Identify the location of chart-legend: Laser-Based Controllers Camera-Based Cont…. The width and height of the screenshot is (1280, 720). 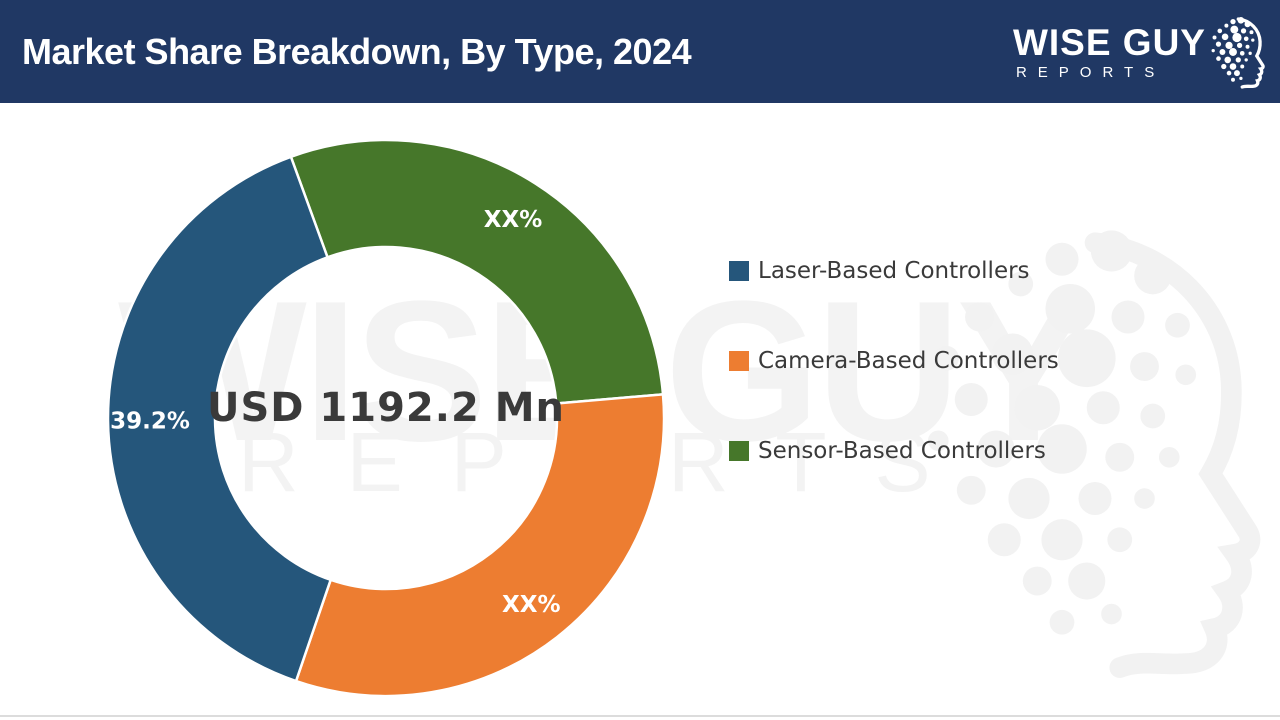
(894, 361).